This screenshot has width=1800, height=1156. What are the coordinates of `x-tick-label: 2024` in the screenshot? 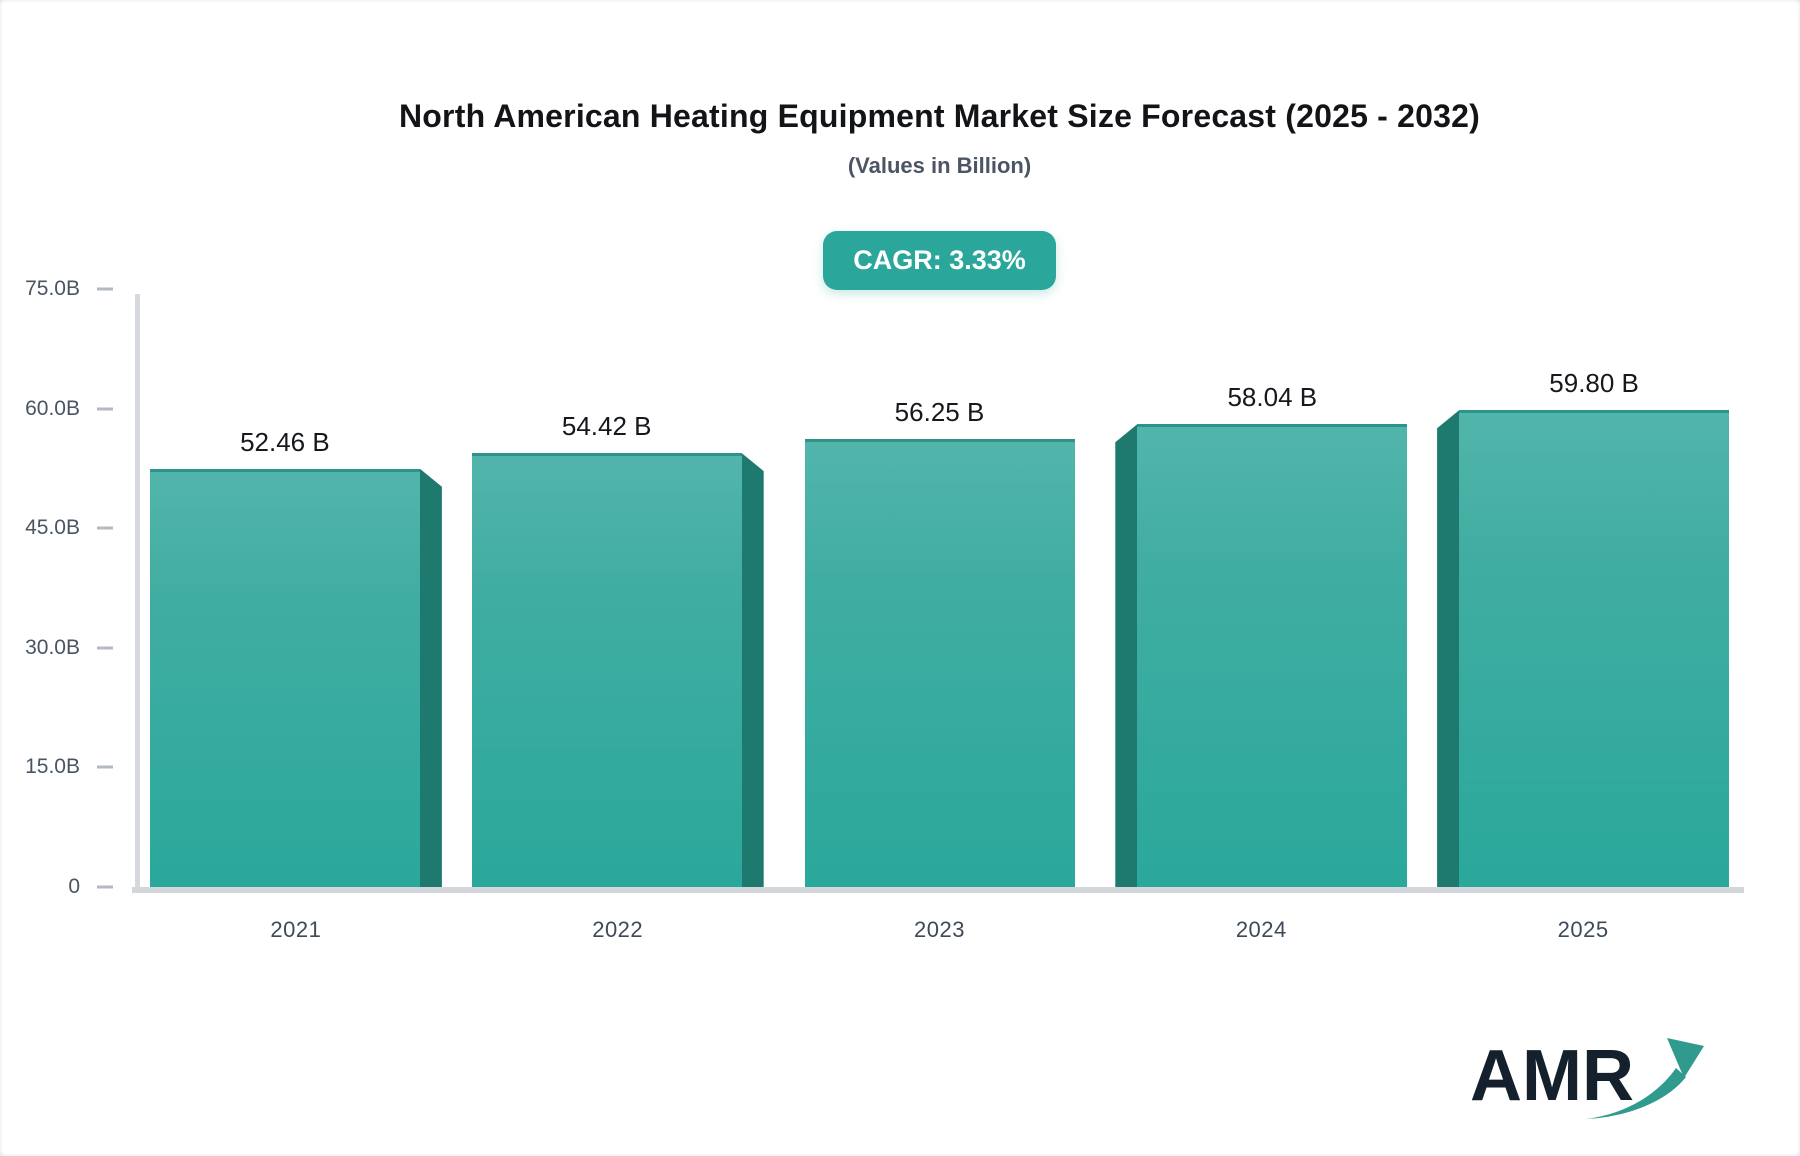 It's located at (1261, 929).